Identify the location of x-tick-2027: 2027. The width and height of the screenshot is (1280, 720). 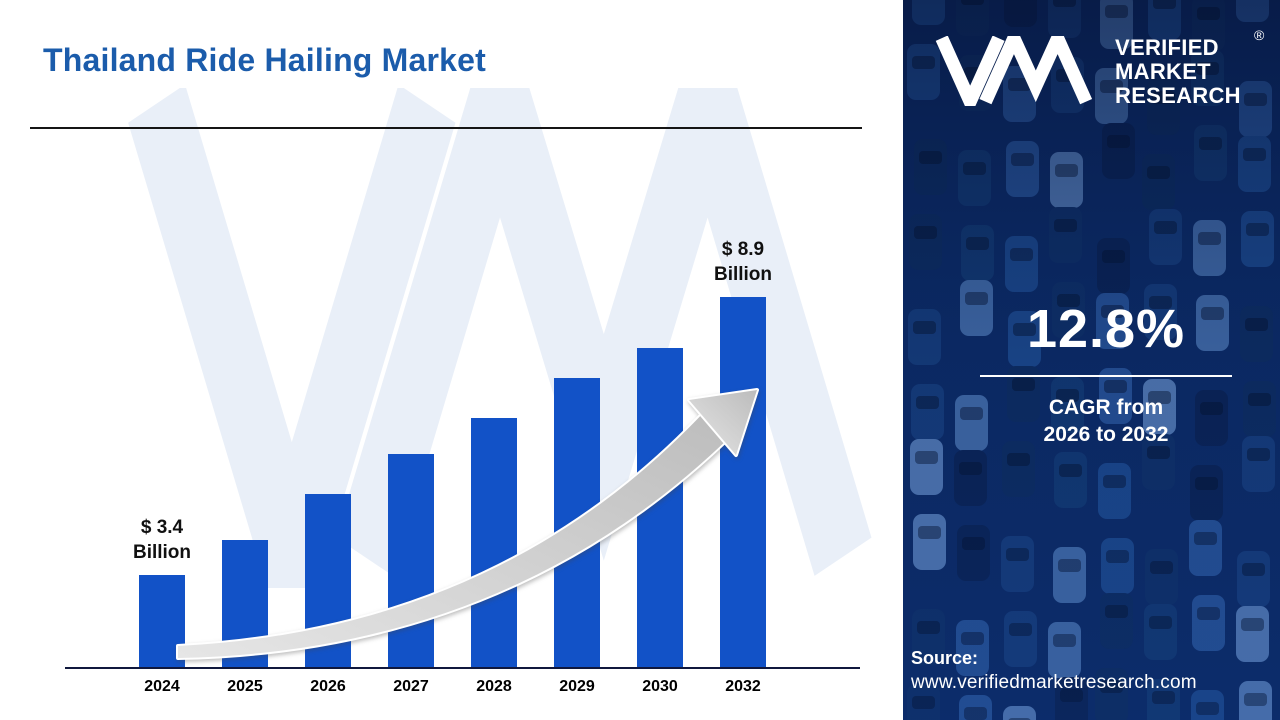
(411, 686).